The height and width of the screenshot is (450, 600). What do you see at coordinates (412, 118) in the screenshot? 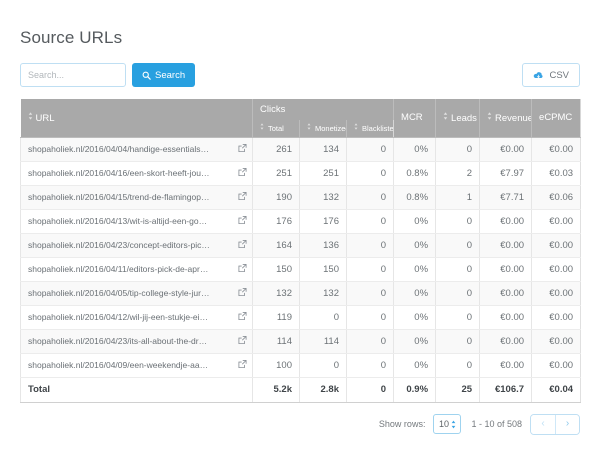
I see `column-header-mcr-label: MCR` at bounding box center [412, 118].